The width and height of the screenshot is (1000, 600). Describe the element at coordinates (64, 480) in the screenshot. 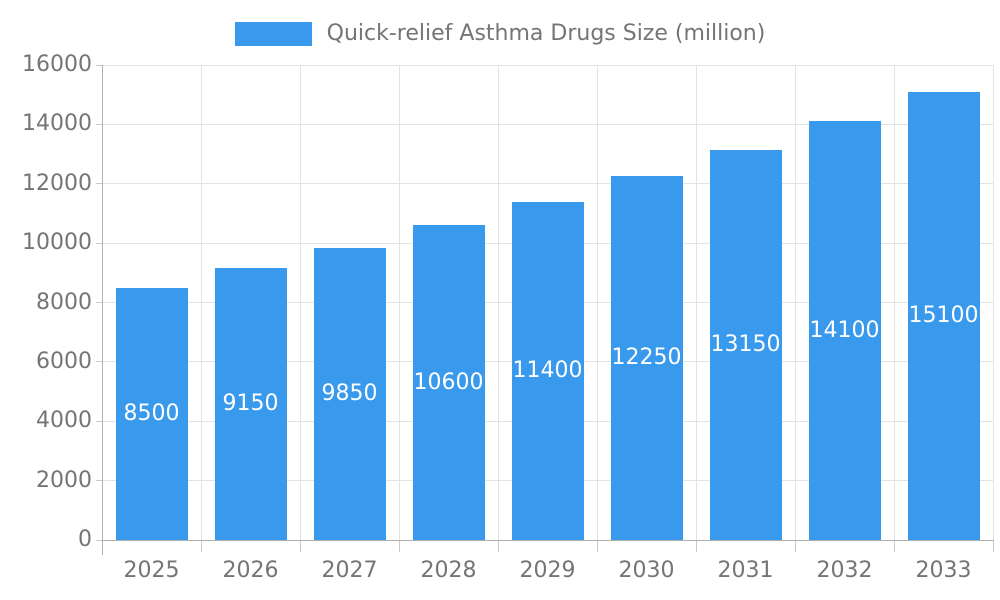

I see `y-axis-label: 2000` at that location.